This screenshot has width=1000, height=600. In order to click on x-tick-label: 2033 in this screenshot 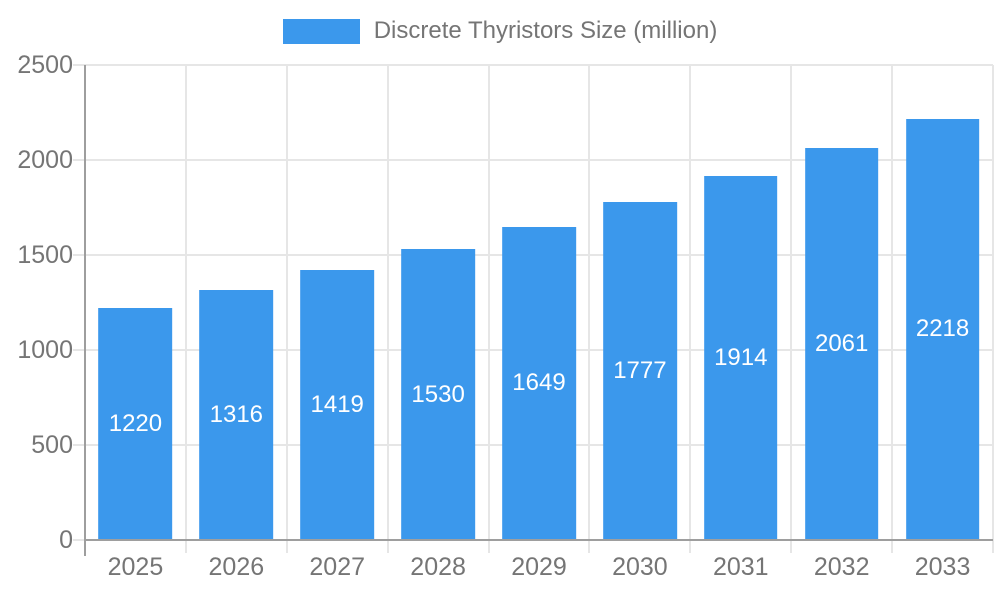, I will do `click(942, 567)`.